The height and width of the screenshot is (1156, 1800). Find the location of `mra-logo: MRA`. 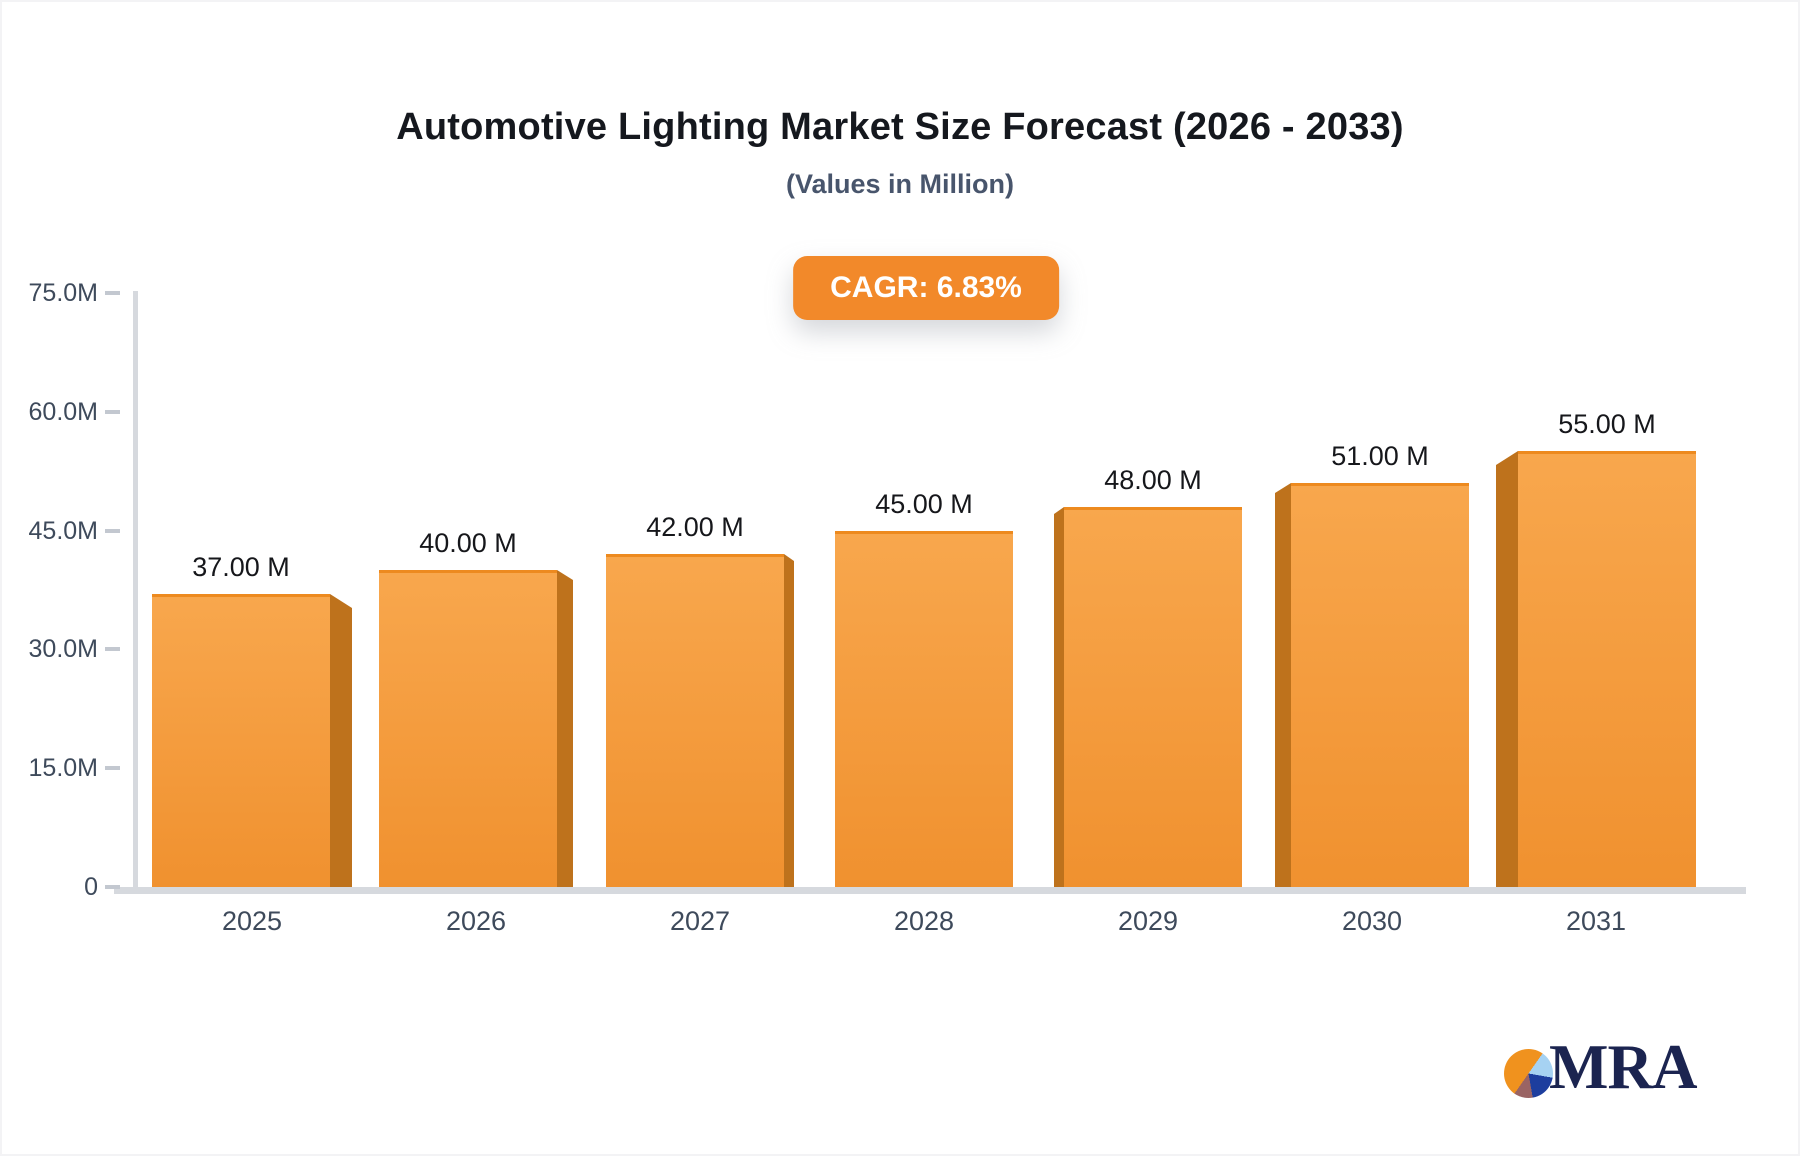

mra-logo: MRA is located at coordinates (1600, 1067).